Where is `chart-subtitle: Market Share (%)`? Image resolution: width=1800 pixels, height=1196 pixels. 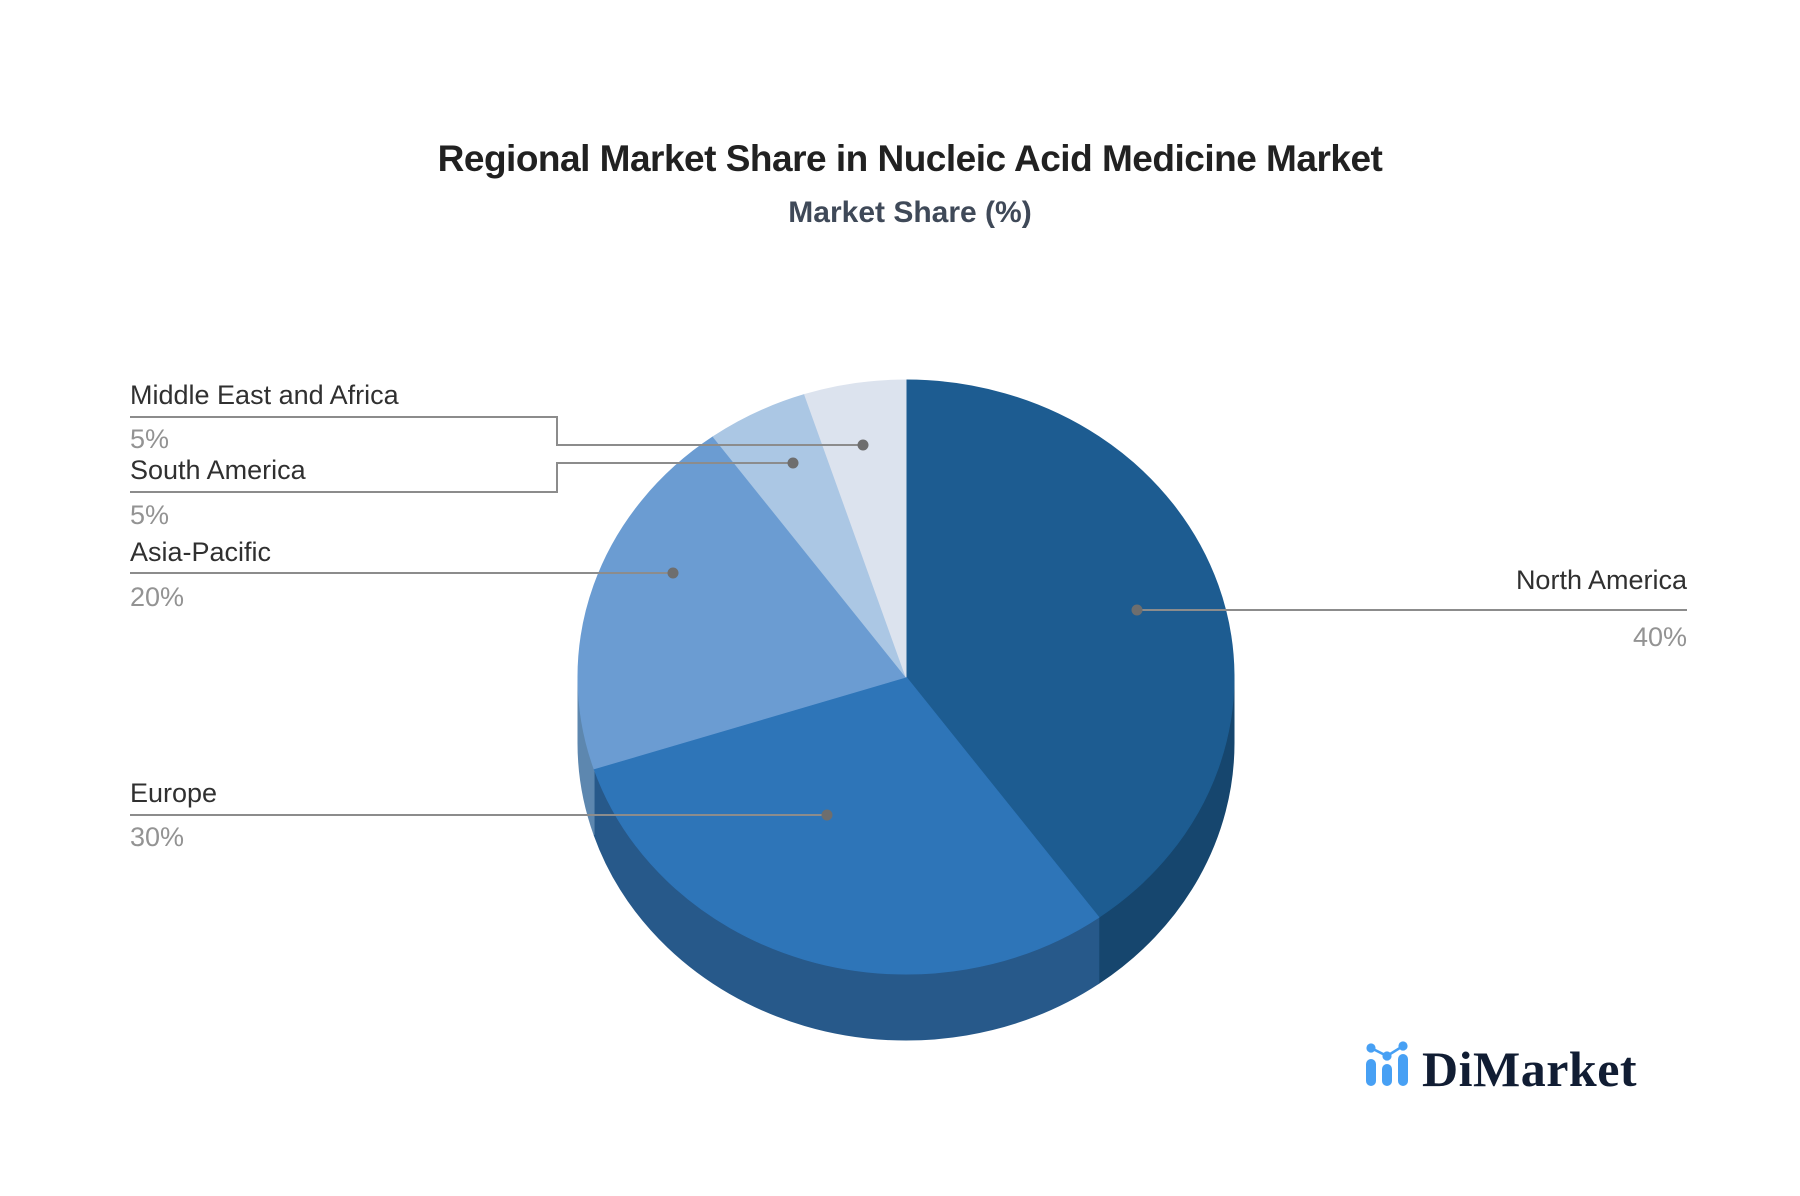 chart-subtitle: Market Share (%) is located at coordinates (910, 212).